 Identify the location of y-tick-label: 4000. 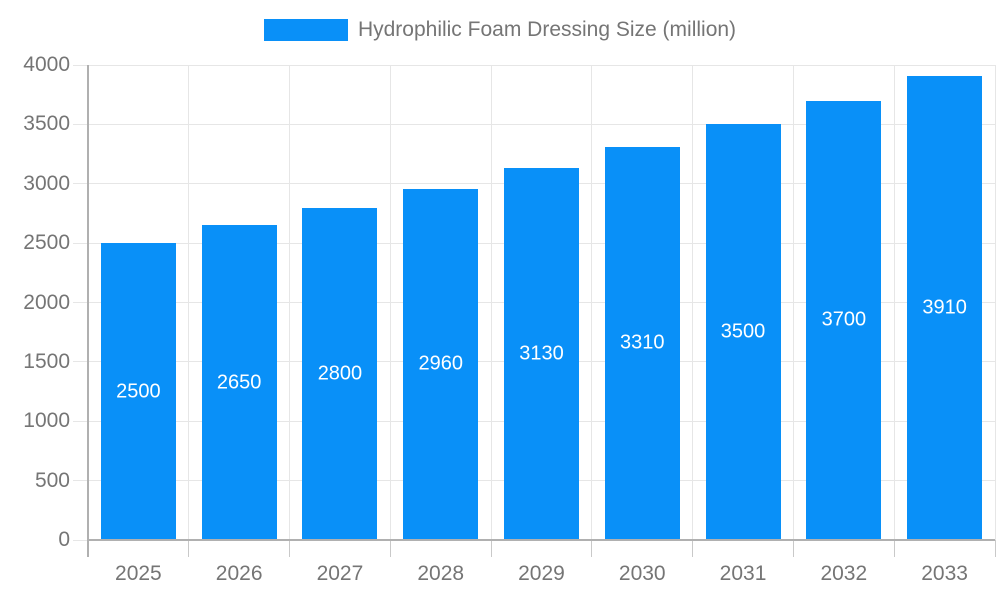
(46, 64).